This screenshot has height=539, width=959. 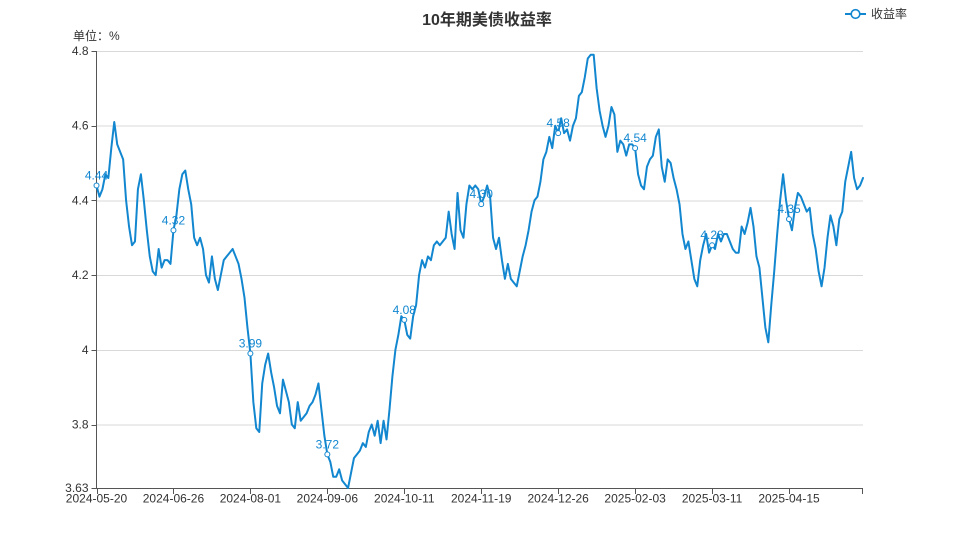 What do you see at coordinates (251, 344) in the screenshot?
I see `data-point-label: 3.99` at bounding box center [251, 344].